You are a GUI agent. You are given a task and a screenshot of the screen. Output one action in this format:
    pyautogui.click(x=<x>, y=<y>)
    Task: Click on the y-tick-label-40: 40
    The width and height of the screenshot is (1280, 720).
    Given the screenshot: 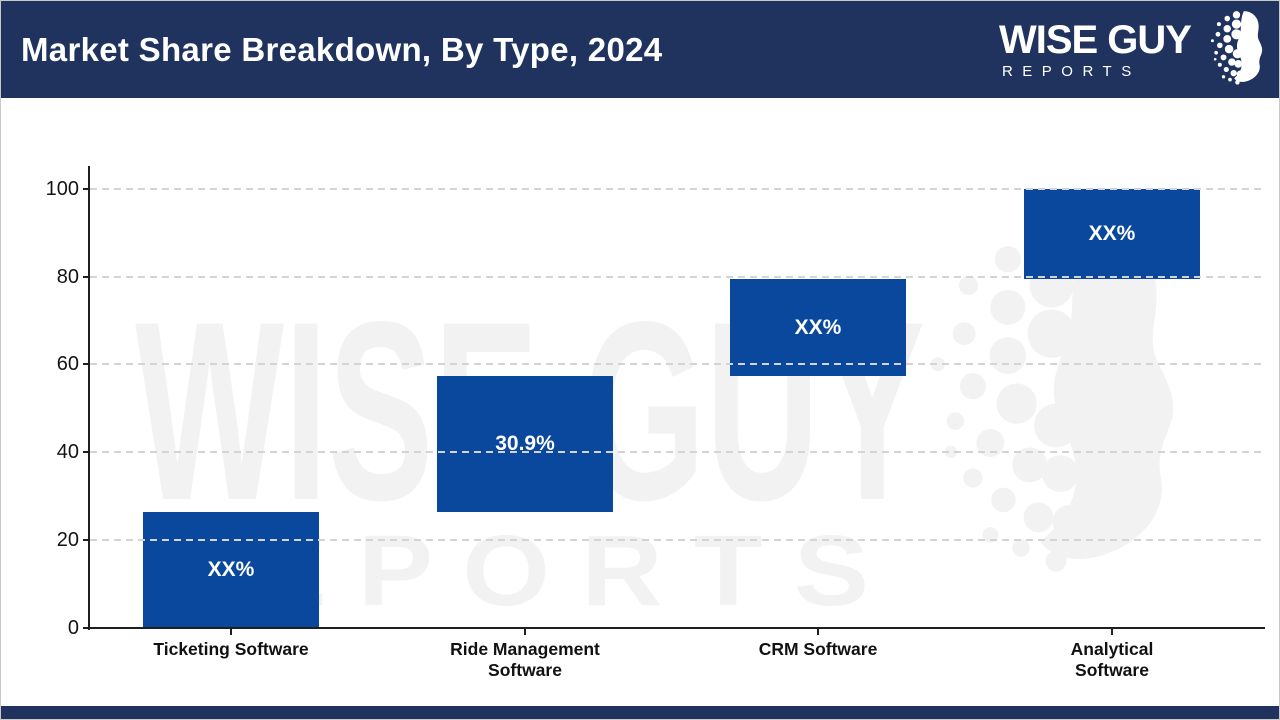 What is the action you would take?
    pyautogui.click(x=67, y=452)
    